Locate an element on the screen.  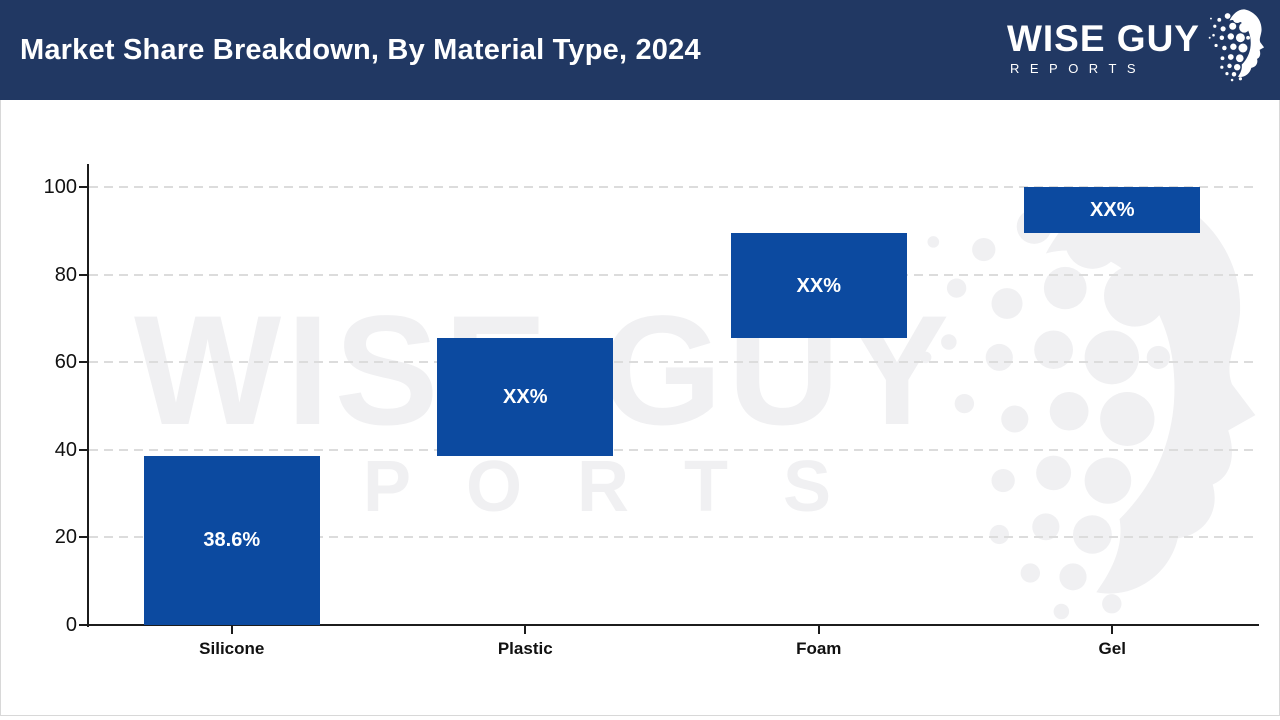
y-tick-label-100: 100 is located at coordinates (60, 187).